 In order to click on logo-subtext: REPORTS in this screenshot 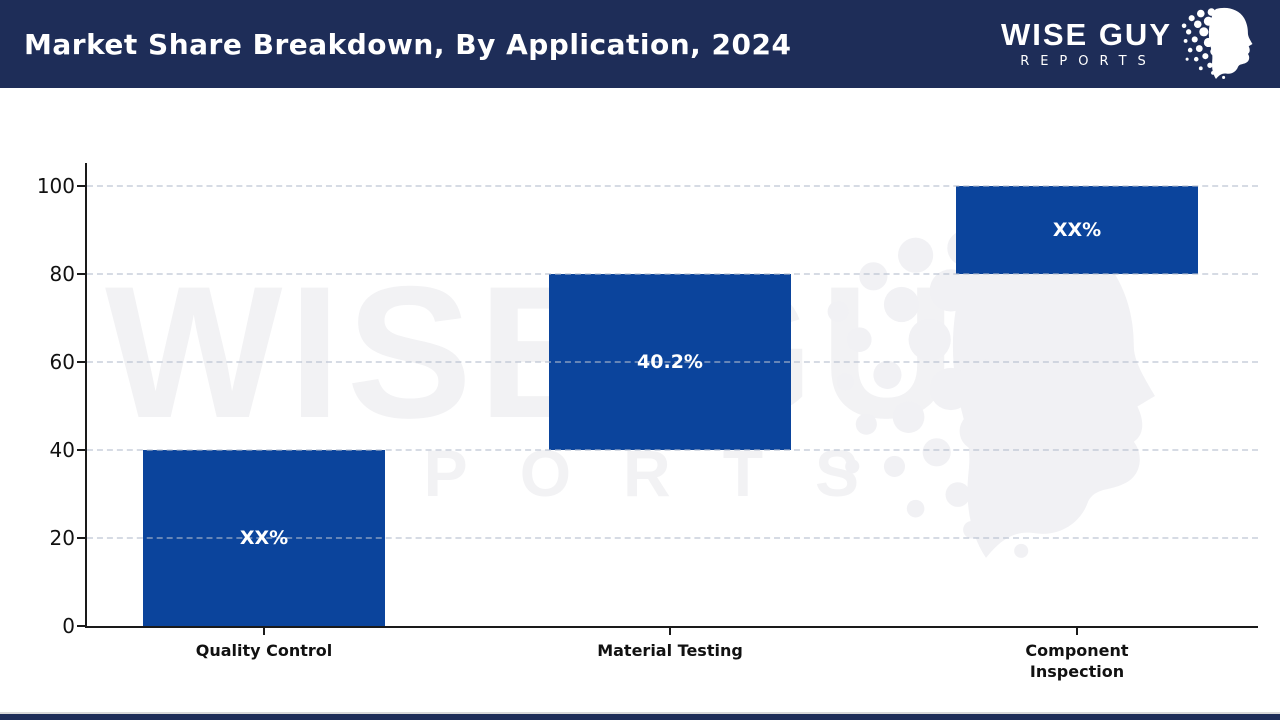, I will do `click(1088, 61)`.